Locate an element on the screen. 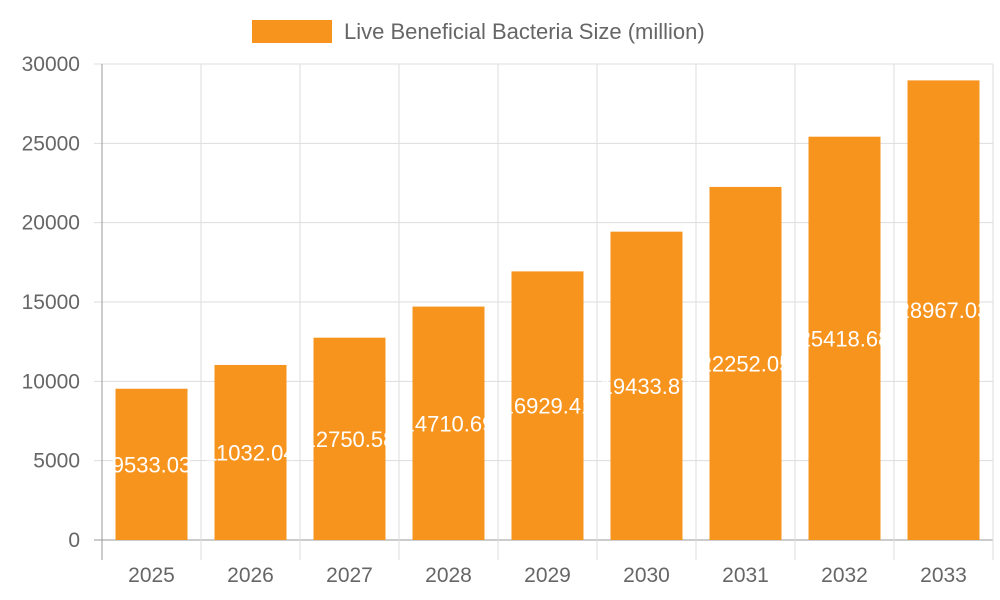 Image resolution: width=1000 pixels, height=600 pixels. x-tick-label: 2031 is located at coordinates (745, 575).